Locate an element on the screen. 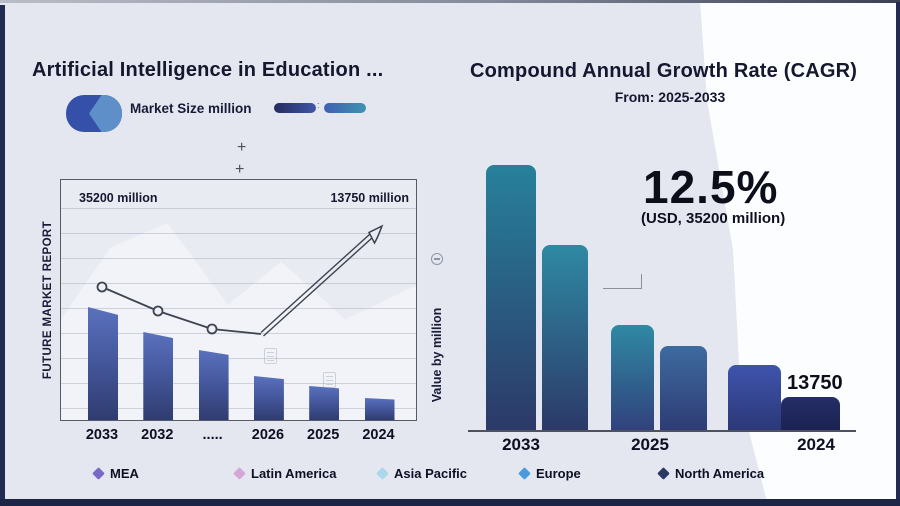 This screenshot has width=900, height=506. cylinder-icon is located at coordinates (94, 113).